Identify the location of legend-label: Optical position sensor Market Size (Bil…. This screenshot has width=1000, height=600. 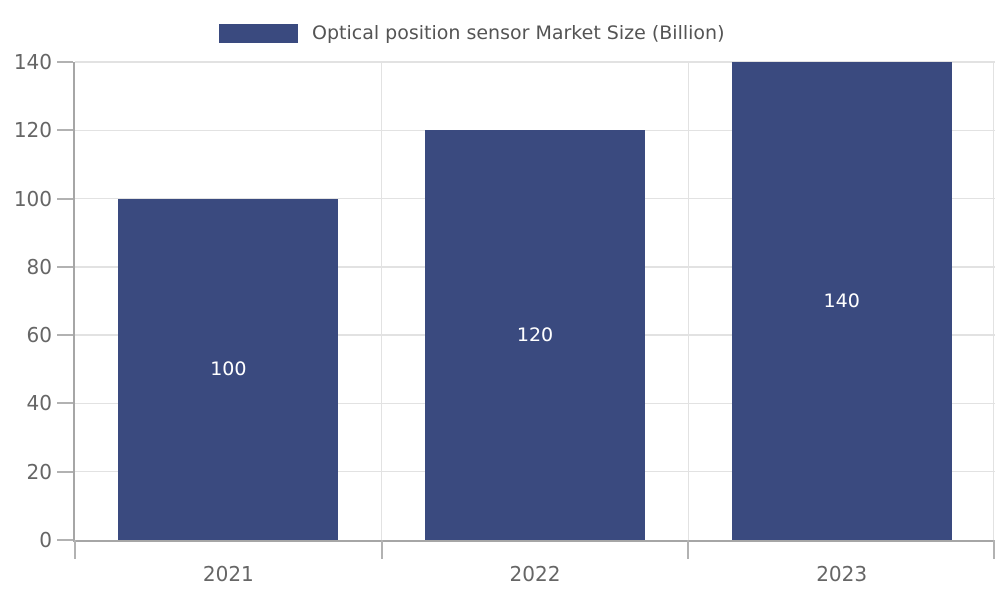
(518, 33).